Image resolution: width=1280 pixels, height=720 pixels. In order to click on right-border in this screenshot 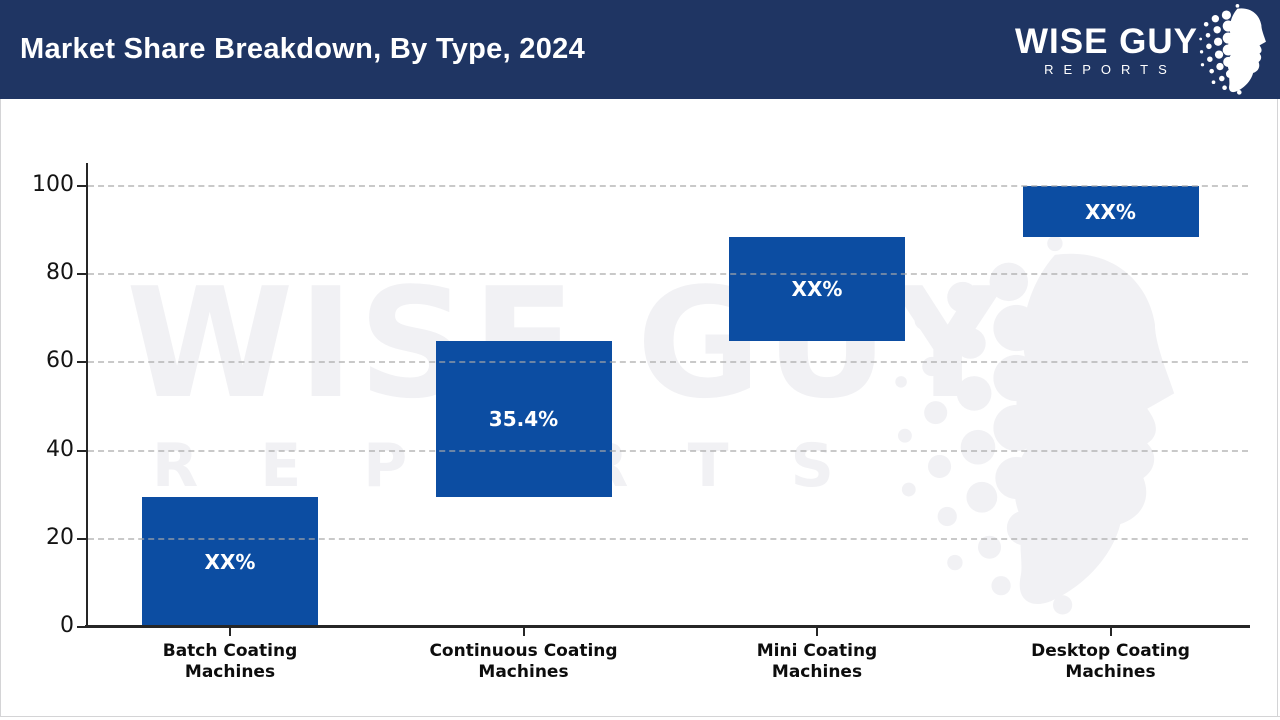, I will do `click(1277, 408)`.